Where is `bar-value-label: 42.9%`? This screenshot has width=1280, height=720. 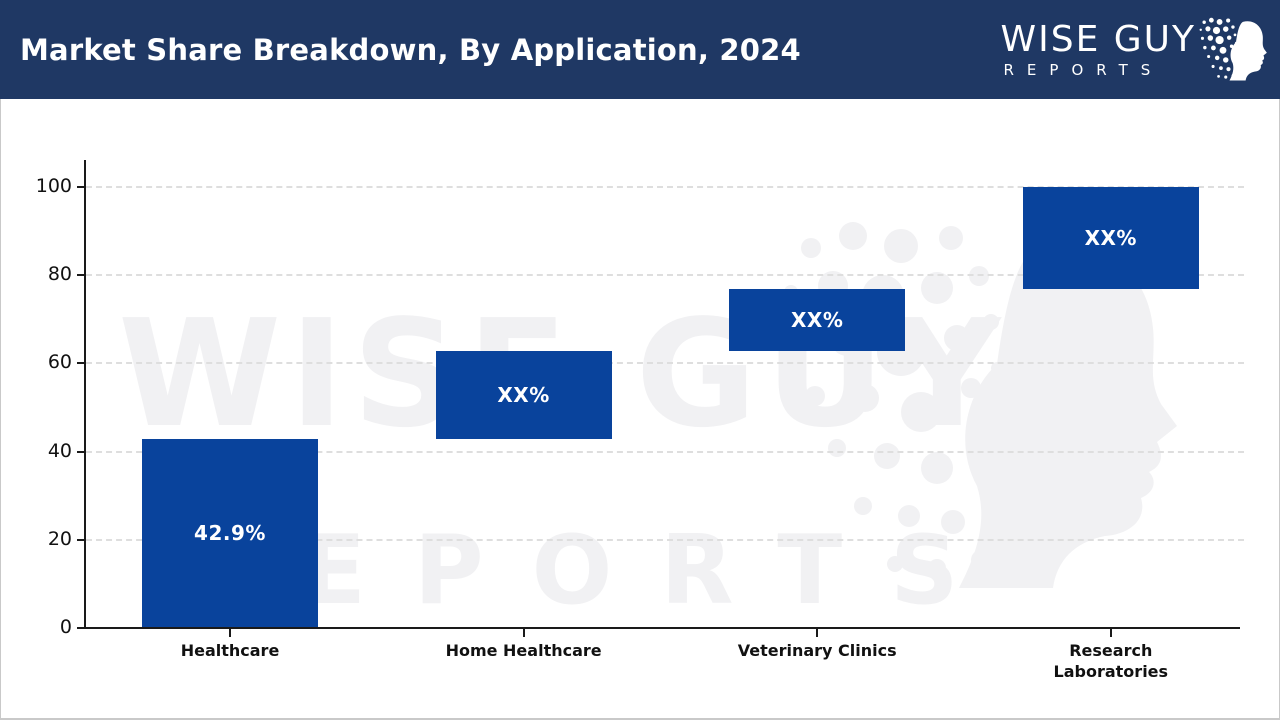
bar-value-label: 42.9% is located at coordinates (230, 533).